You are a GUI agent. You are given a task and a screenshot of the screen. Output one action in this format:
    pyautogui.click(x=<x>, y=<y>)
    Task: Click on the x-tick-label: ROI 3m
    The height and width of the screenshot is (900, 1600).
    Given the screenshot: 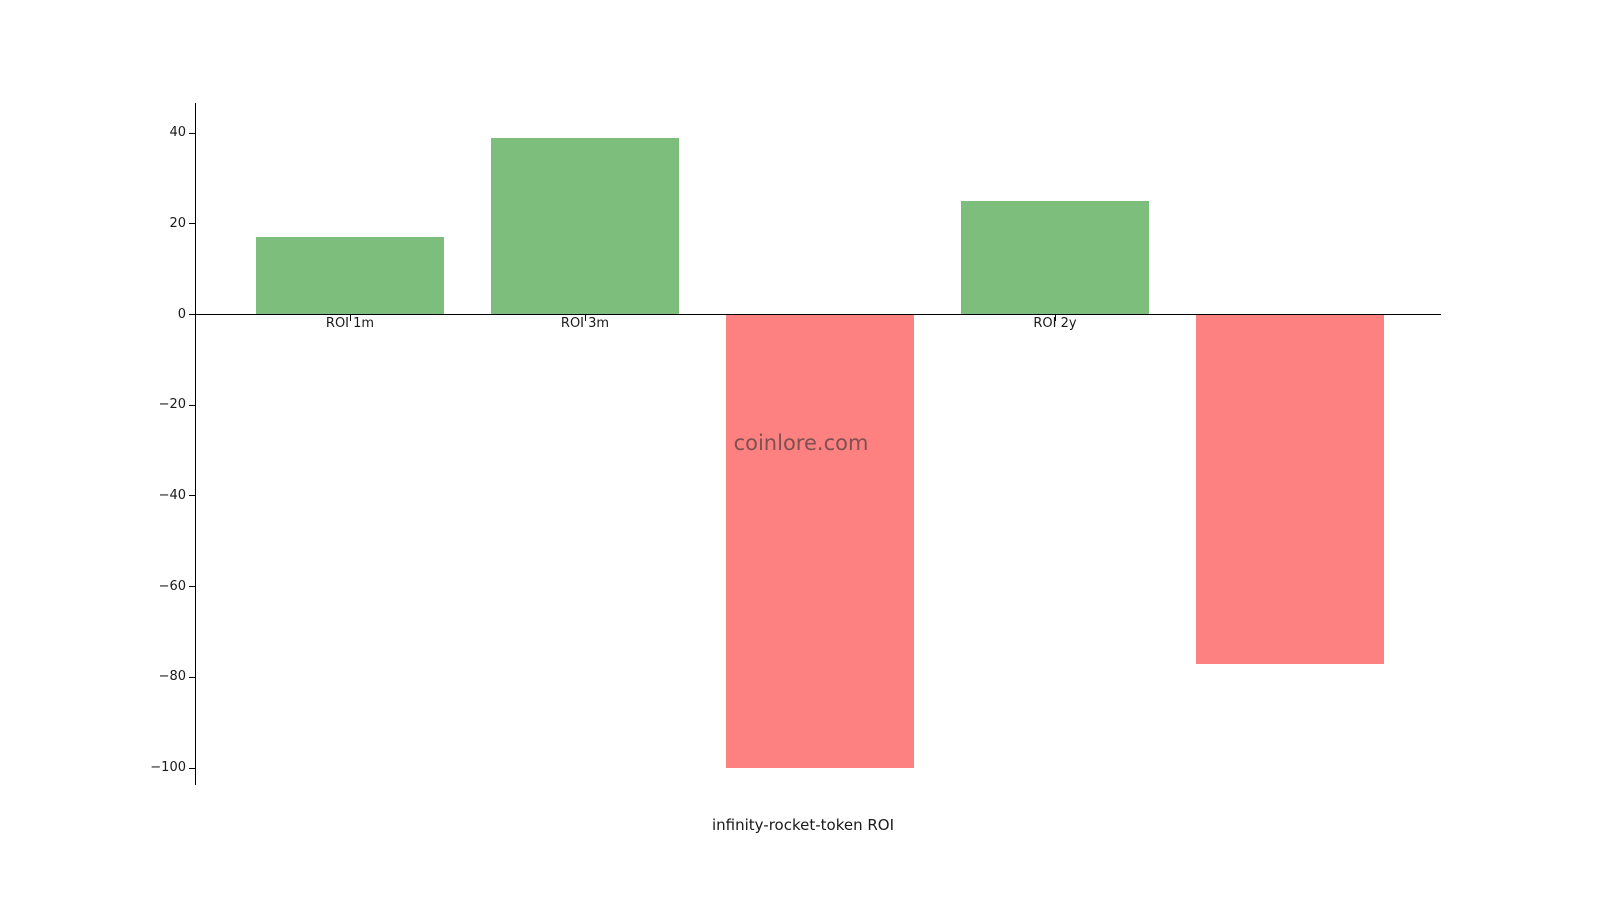 What is the action you would take?
    pyautogui.click(x=585, y=323)
    